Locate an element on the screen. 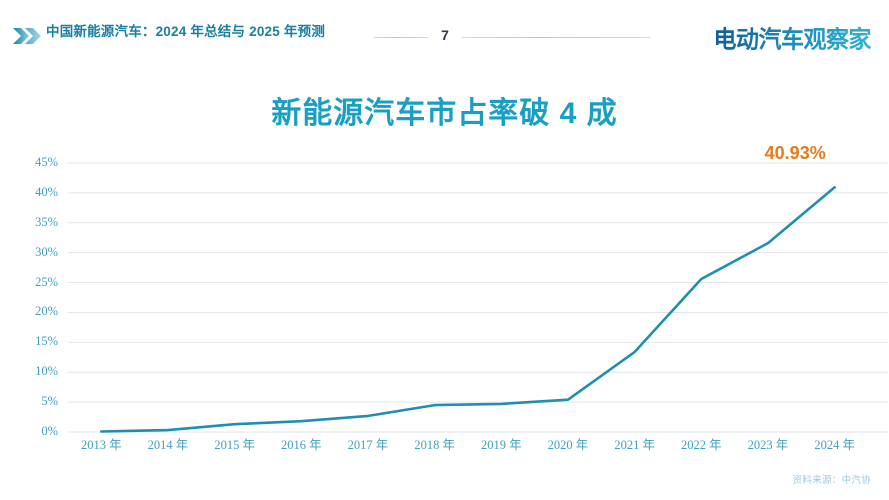 This screenshot has width=889, height=500. header-divider-left is located at coordinates (401, 37).